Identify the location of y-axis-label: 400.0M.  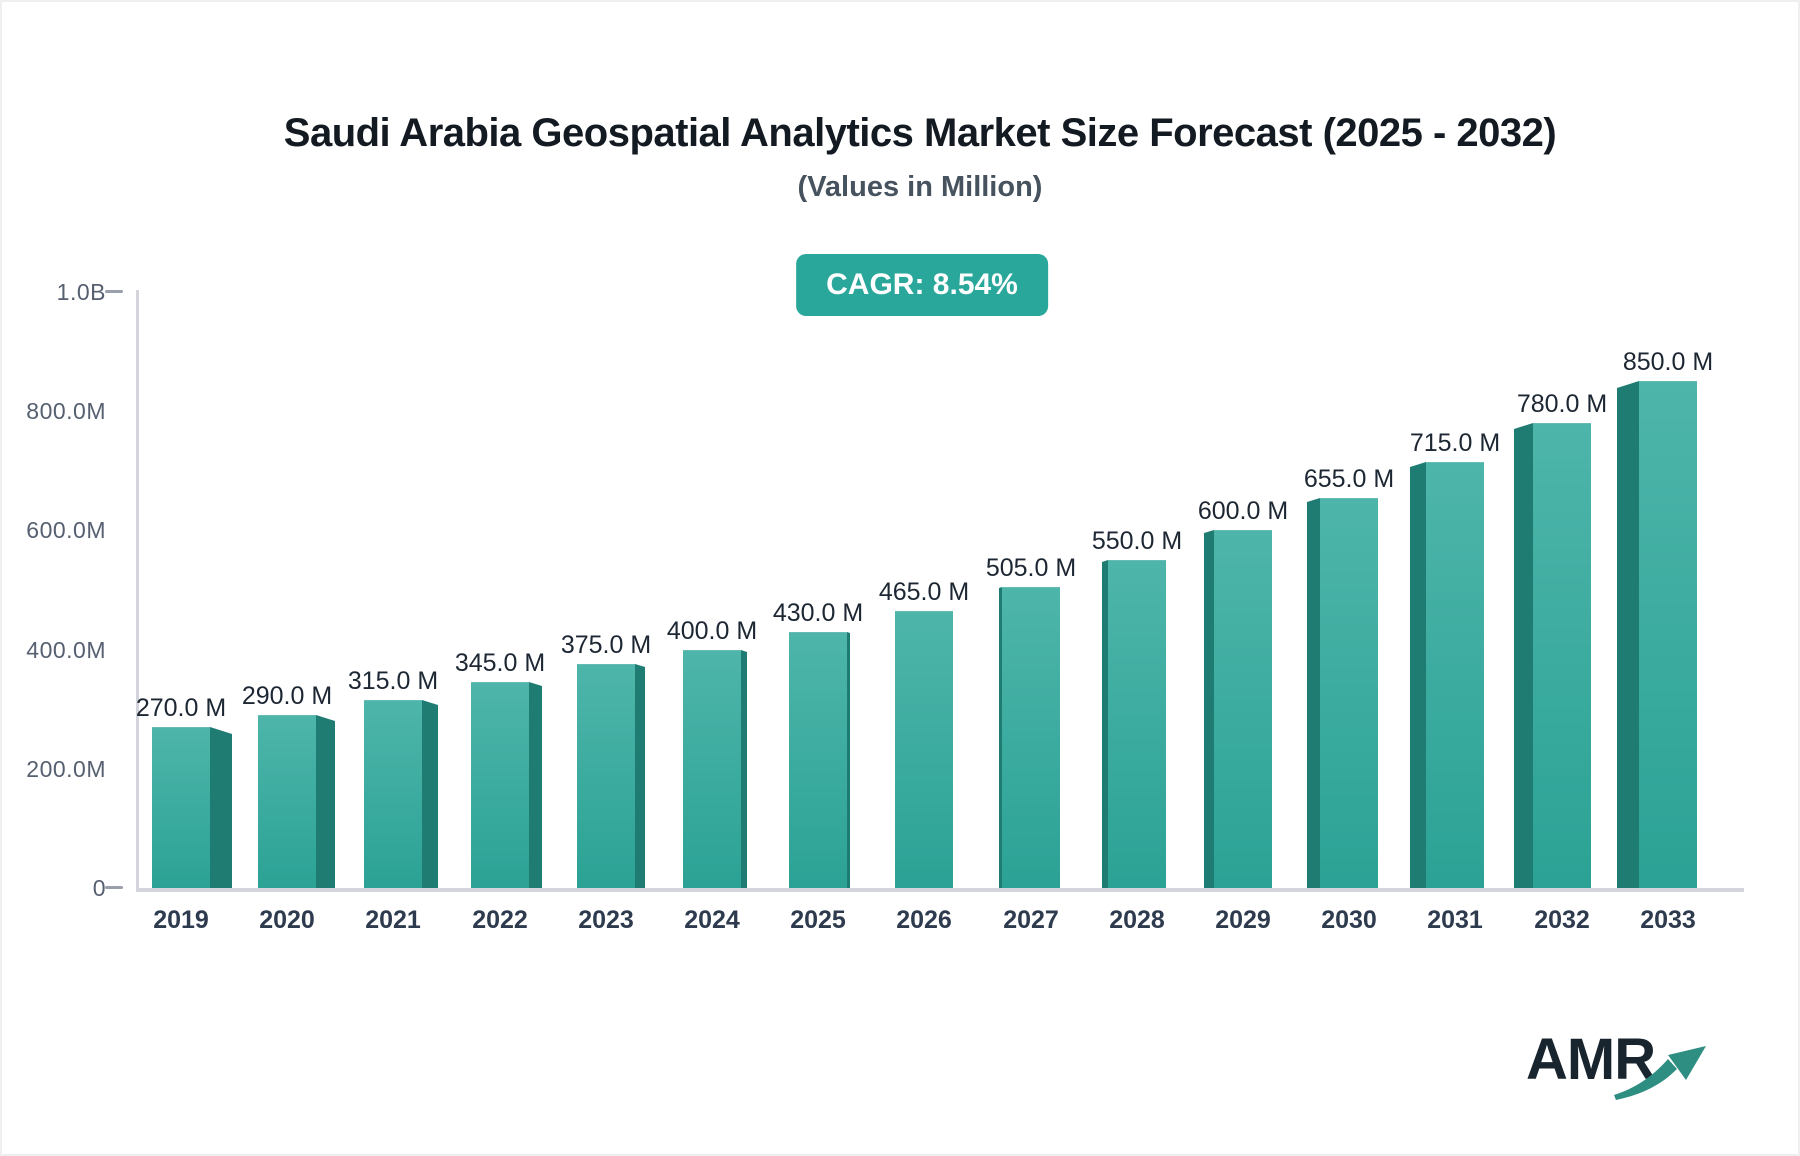
(66, 650).